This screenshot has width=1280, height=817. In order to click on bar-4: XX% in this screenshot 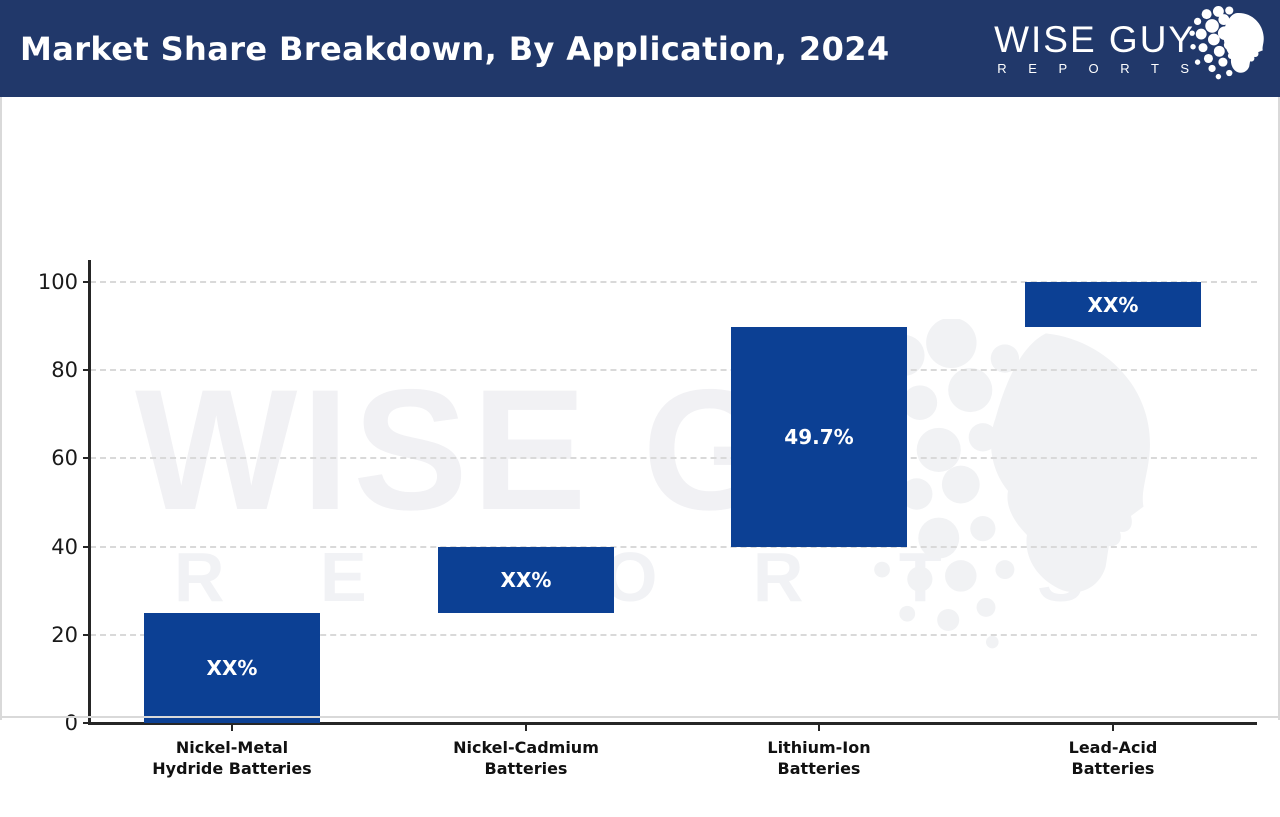, I will do `click(1113, 305)`.